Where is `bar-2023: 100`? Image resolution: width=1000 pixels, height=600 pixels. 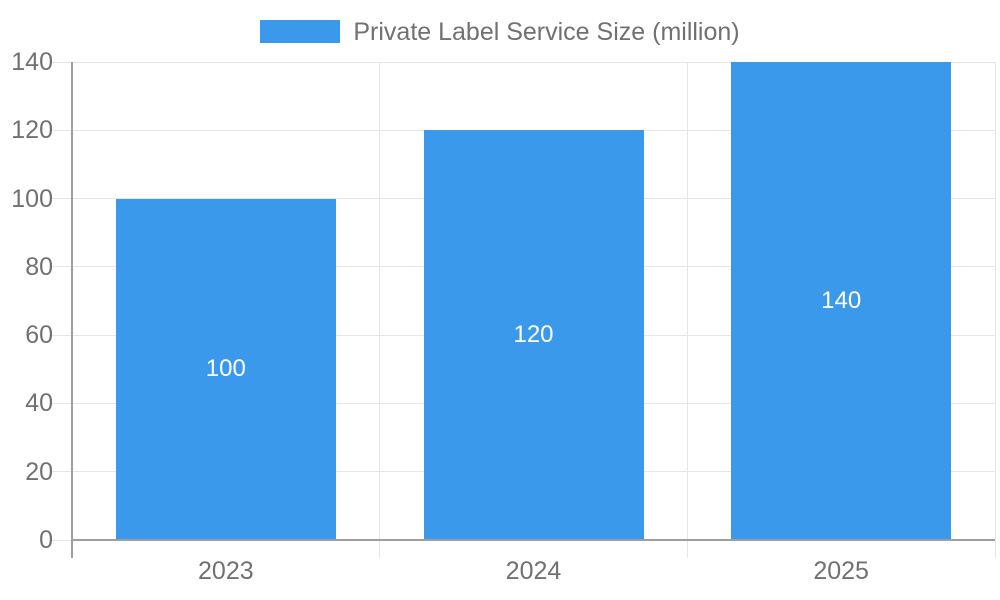
bar-2023: 100 is located at coordinates (225, 369).